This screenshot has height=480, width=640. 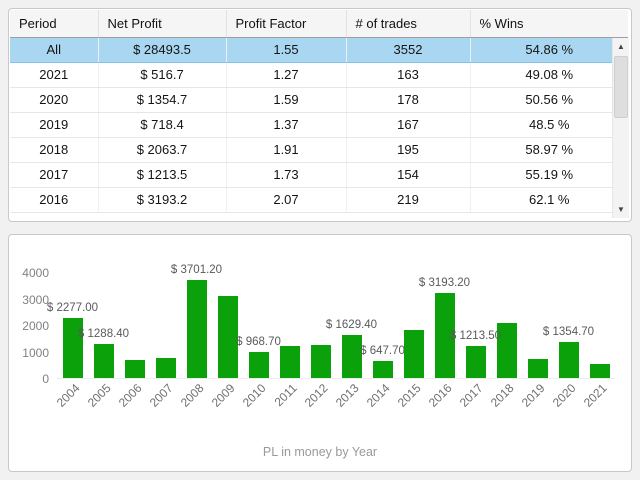 What do you see at coordinates (288, 341) in the screenshot?
I see `bar-slot: 2011` at bounding box center [288, 341].